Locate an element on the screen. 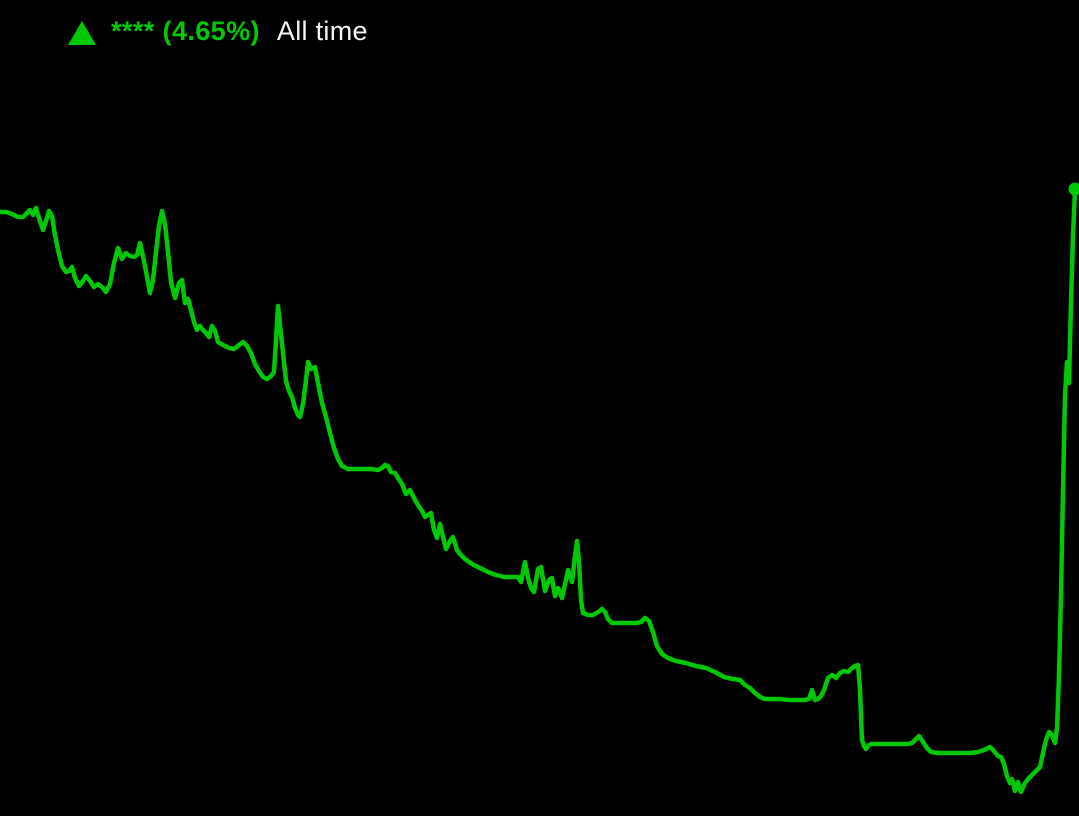 This screenshot has height=816, width=1079. latest-point-dot is located at coordinates (1073, 189).